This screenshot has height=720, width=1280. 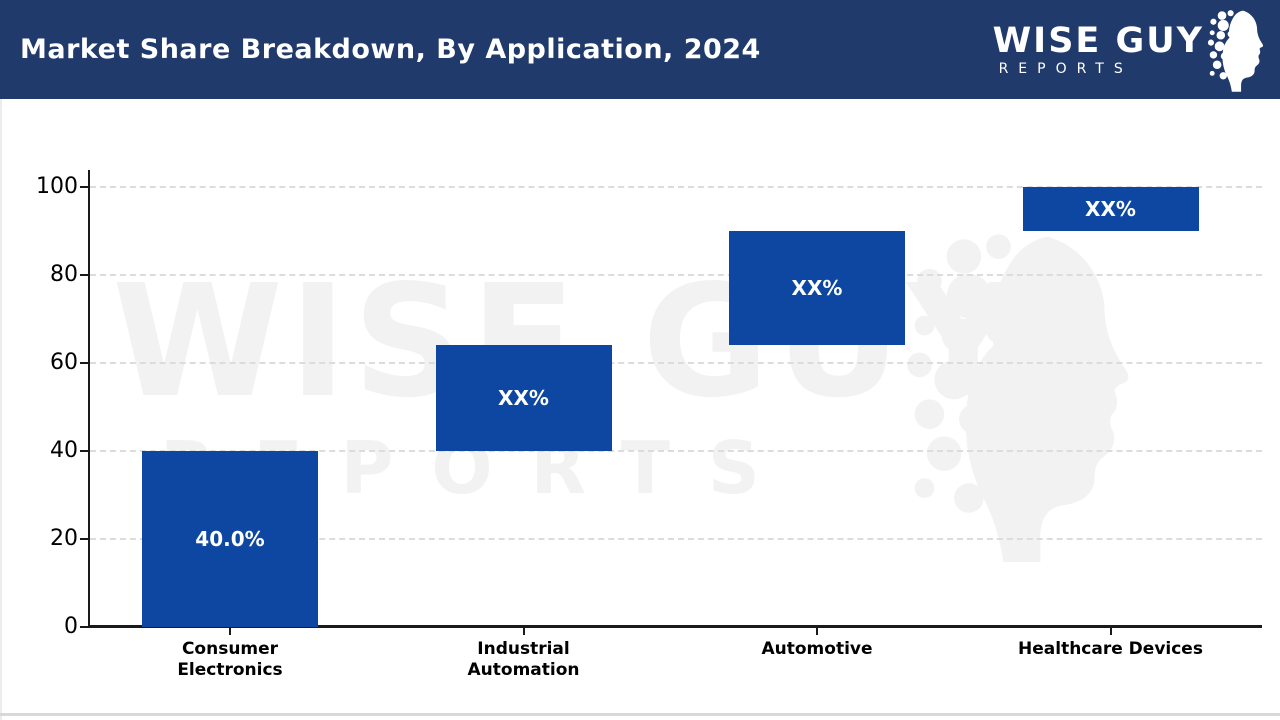 I want to click on bar-1: 40.0%, so click(x=230, y=539).